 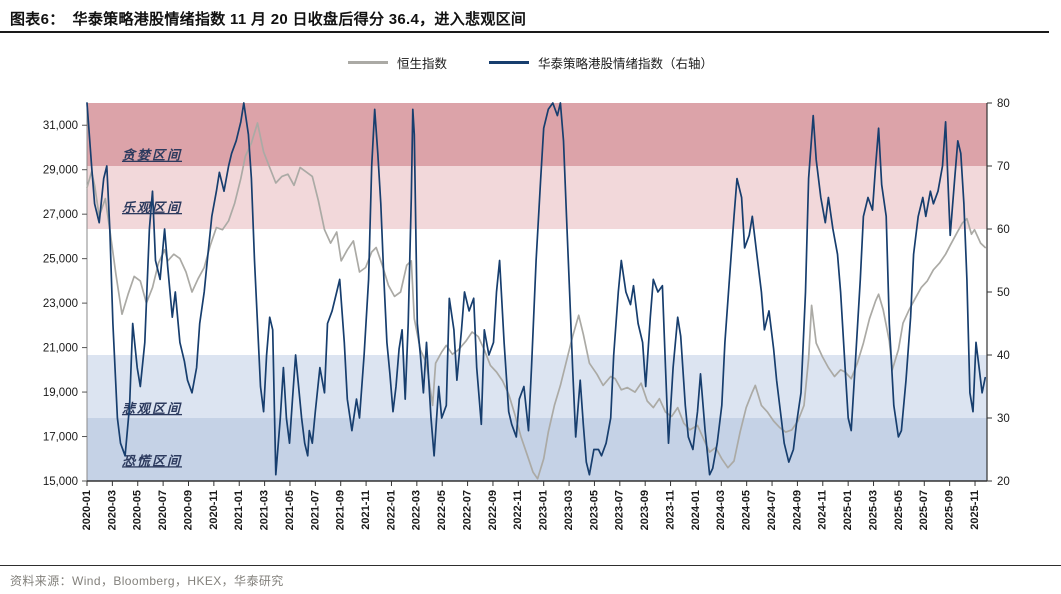 I want to click on hsi-line-swatch-icon, so click(x=367, y=62).